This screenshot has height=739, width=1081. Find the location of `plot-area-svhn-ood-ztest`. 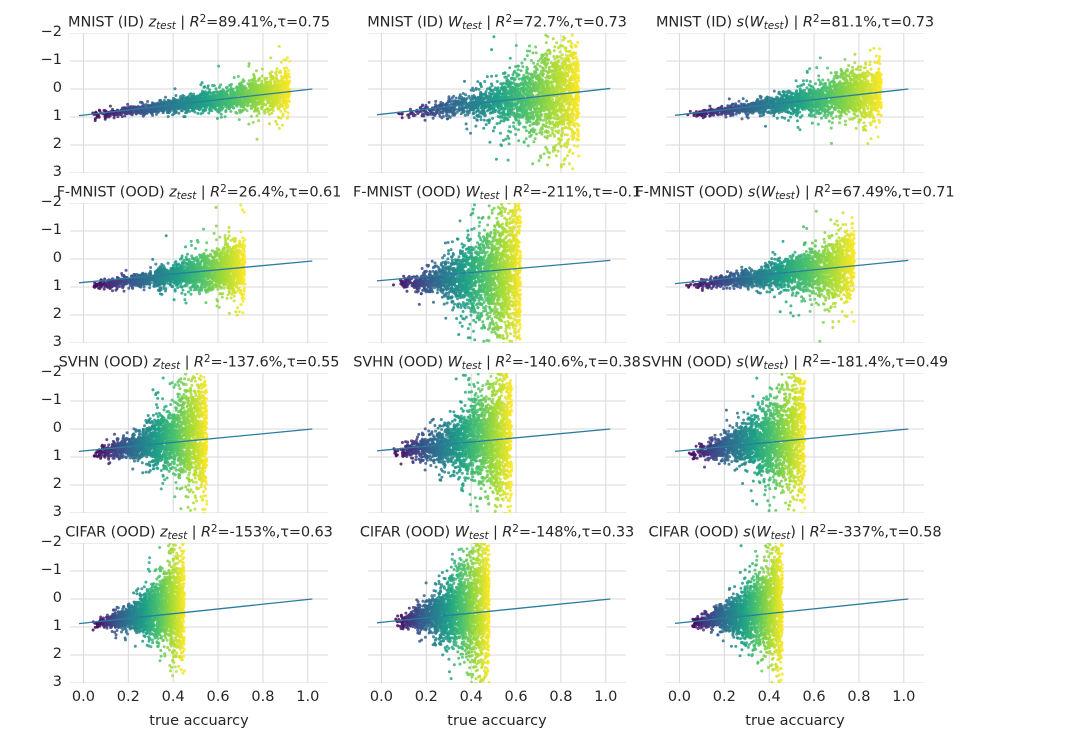

plot-area-svhn-ood-ztest is located at coordinates (199, 443).